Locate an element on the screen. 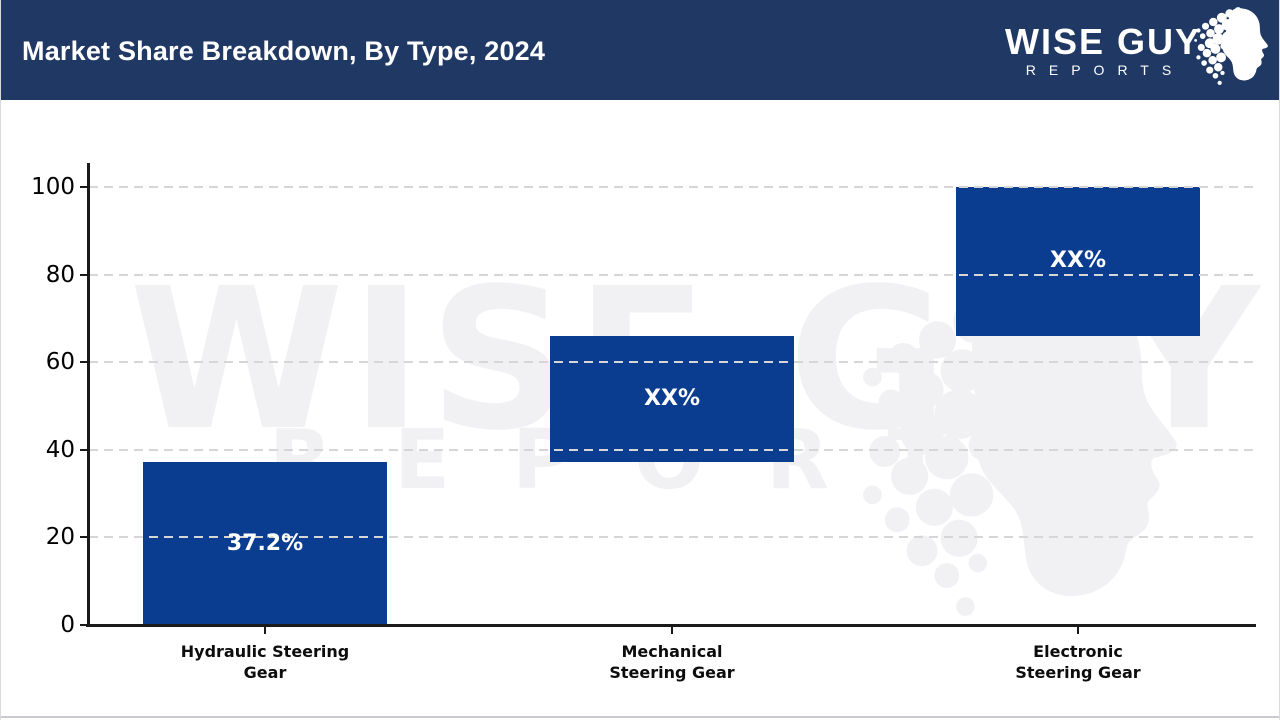 Image resolution: width=1280 pixels, height=720 pixels. wise-guy-reports-logo: WISE GUY REPORTS is located at coordinates (1137, 50).